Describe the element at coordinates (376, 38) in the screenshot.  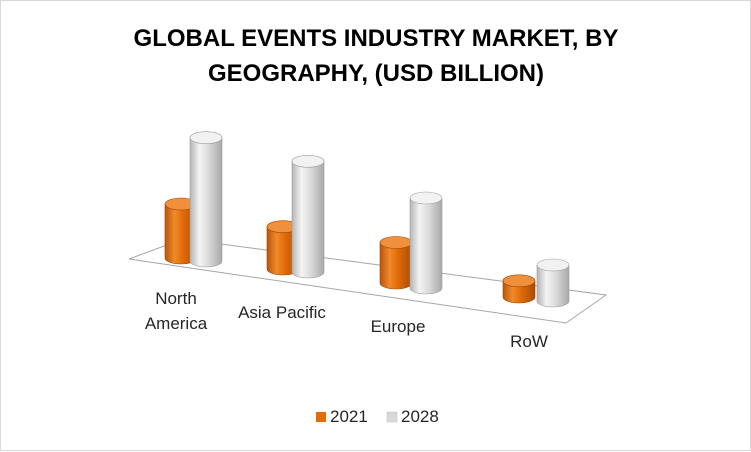
I see `chart-title-line-1: GLOBAL EVENTS INDUSTRY MARKET, BY` at that location.